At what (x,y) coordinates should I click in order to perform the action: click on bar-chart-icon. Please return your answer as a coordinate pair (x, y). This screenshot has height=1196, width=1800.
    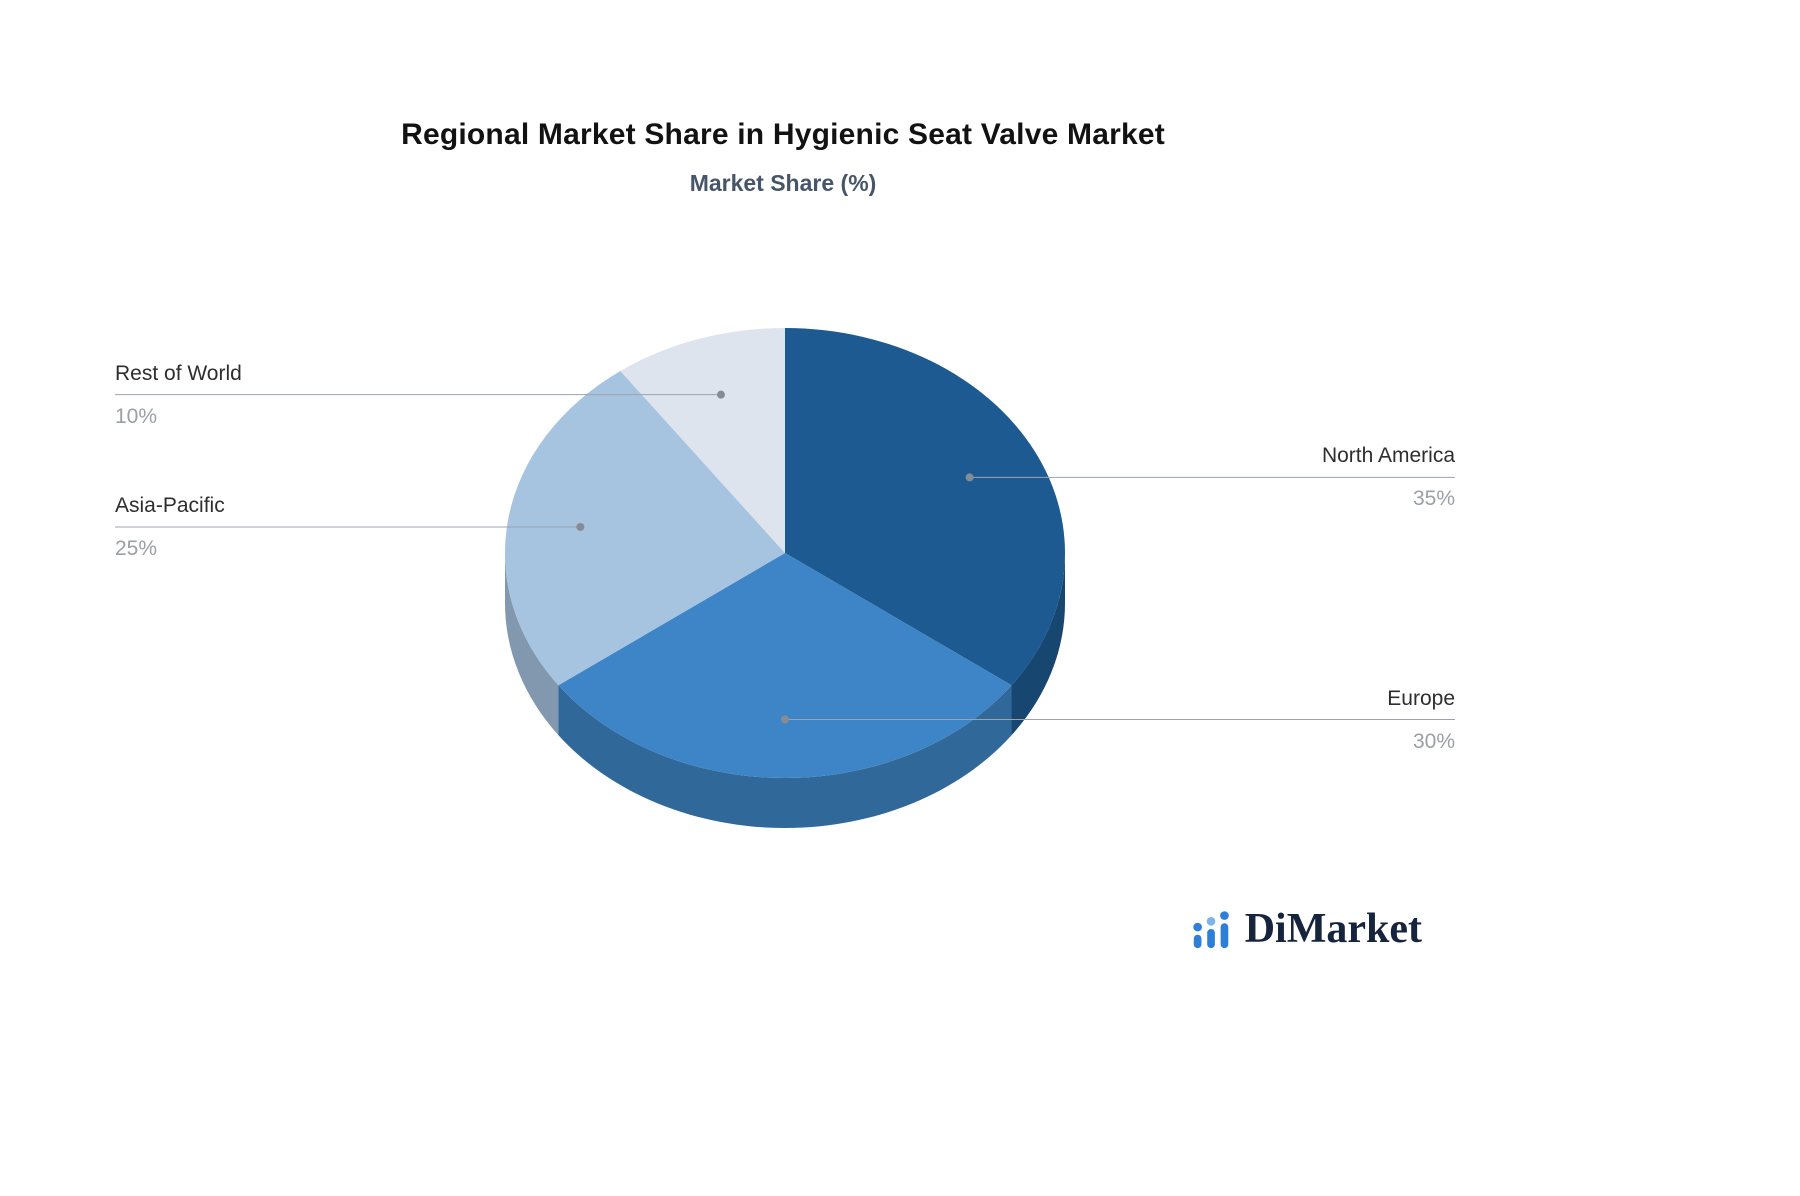
    Looking at the image, I should click on (1211, 930).